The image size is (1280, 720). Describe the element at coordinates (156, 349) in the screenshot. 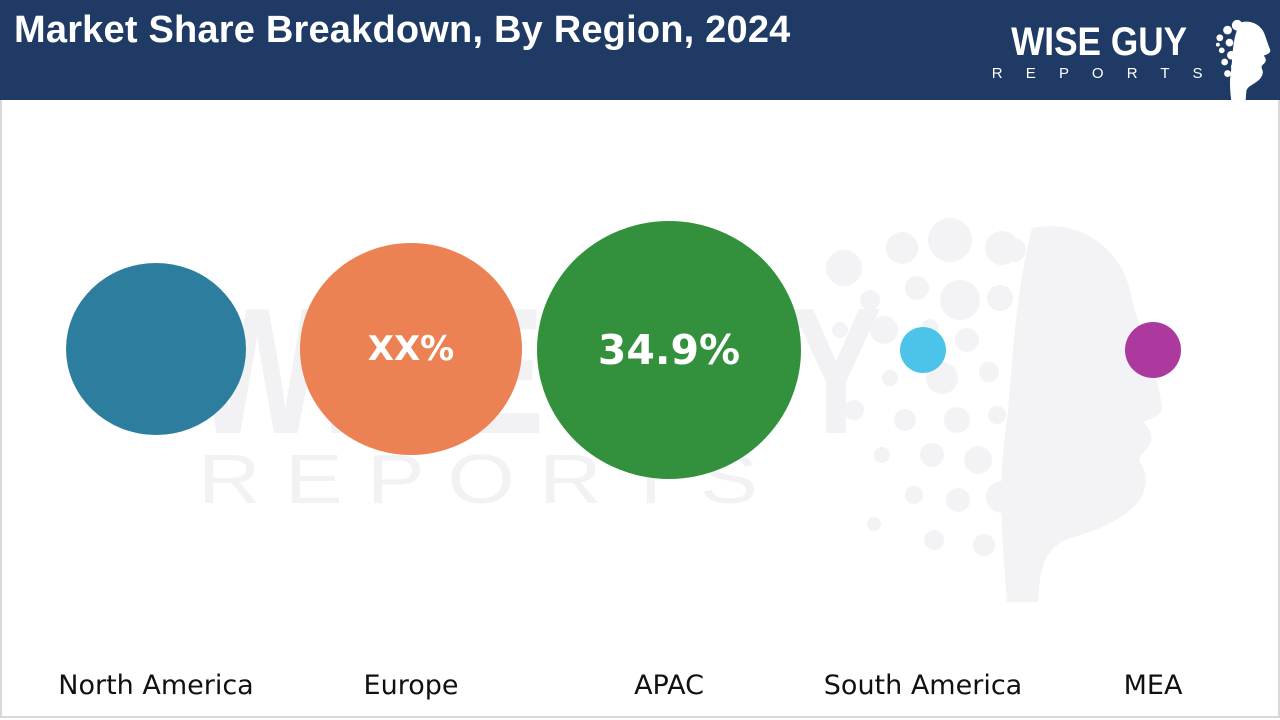

I see `bubble-north-america` at that location.